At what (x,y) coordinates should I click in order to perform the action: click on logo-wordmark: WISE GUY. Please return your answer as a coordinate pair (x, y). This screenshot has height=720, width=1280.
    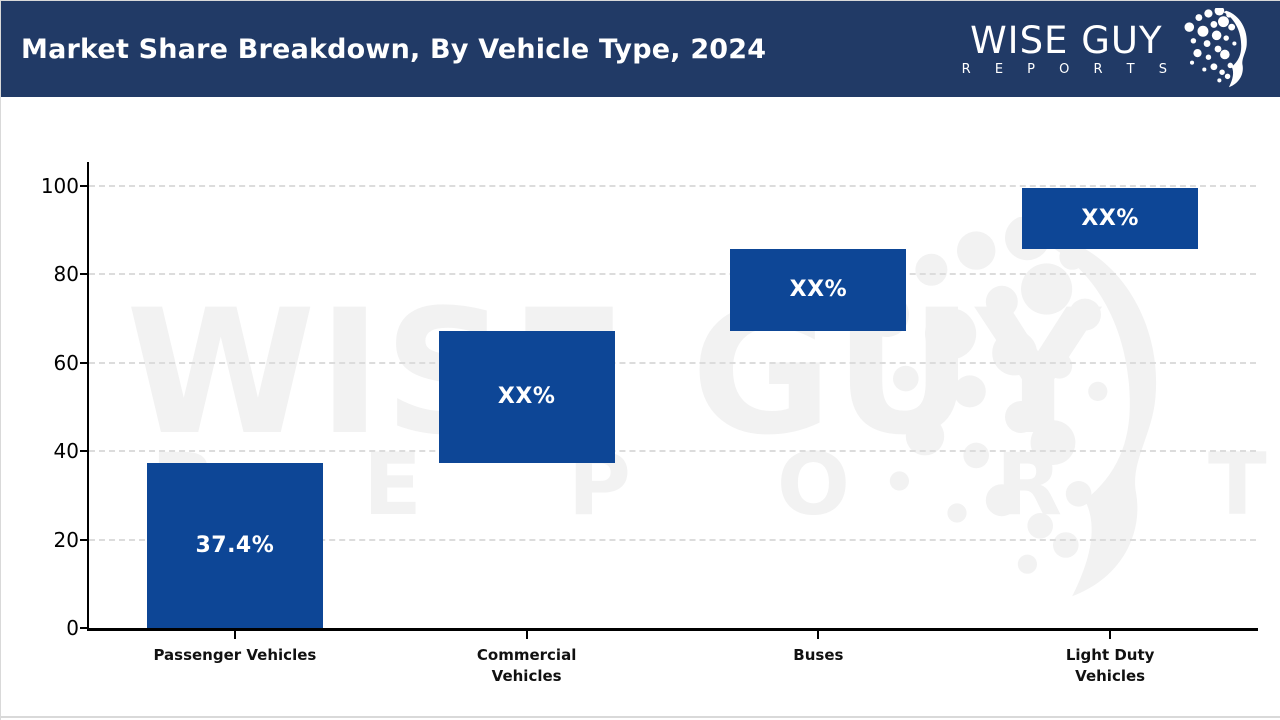
    Looking at the image, I should click on (1066, 40).